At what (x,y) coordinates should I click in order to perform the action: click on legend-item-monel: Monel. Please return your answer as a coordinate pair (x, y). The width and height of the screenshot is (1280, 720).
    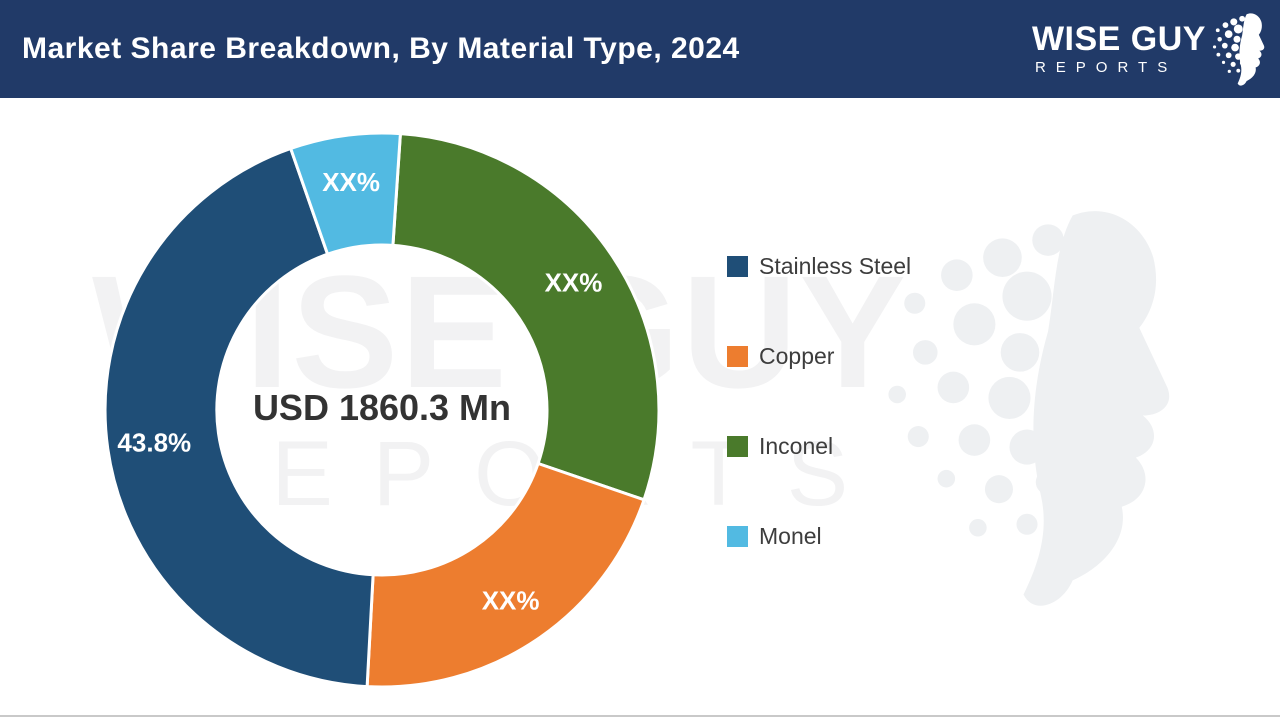
    Looking at the image, I should click on (819, 536).